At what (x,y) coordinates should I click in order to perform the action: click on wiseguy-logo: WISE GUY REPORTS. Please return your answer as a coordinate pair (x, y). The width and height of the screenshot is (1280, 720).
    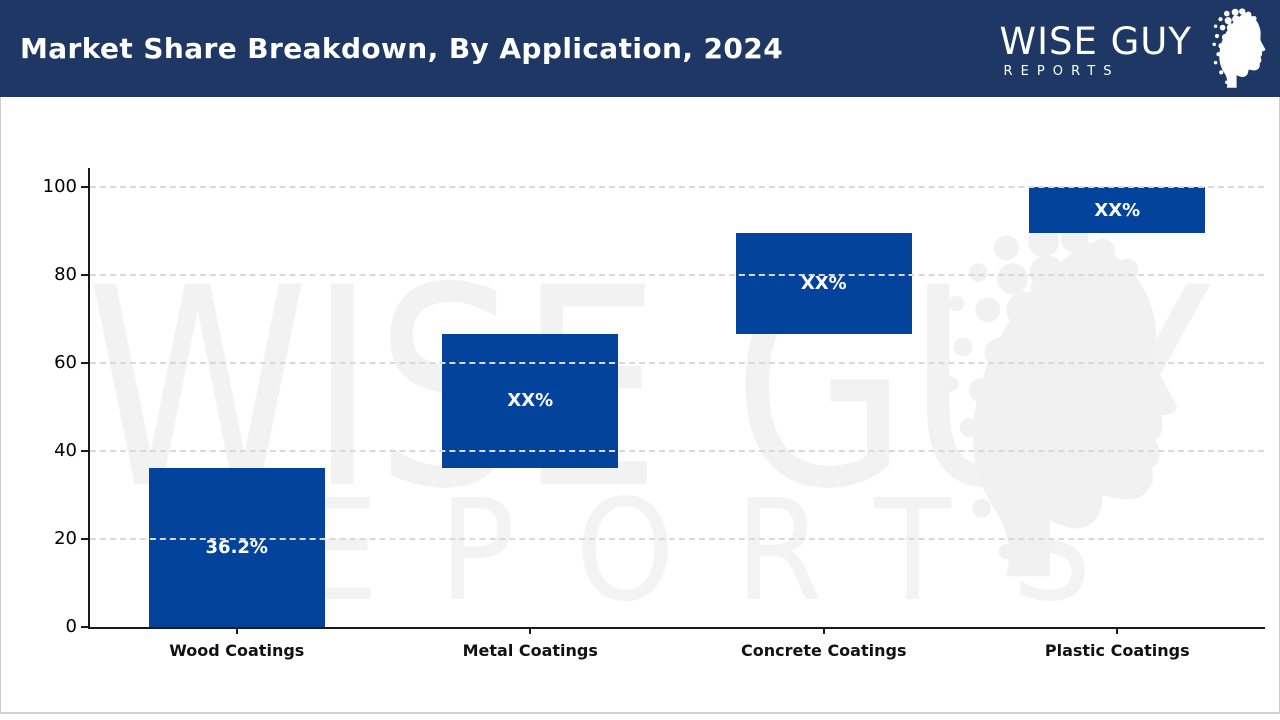
    Looking at the image, I should click on (1133, 50).